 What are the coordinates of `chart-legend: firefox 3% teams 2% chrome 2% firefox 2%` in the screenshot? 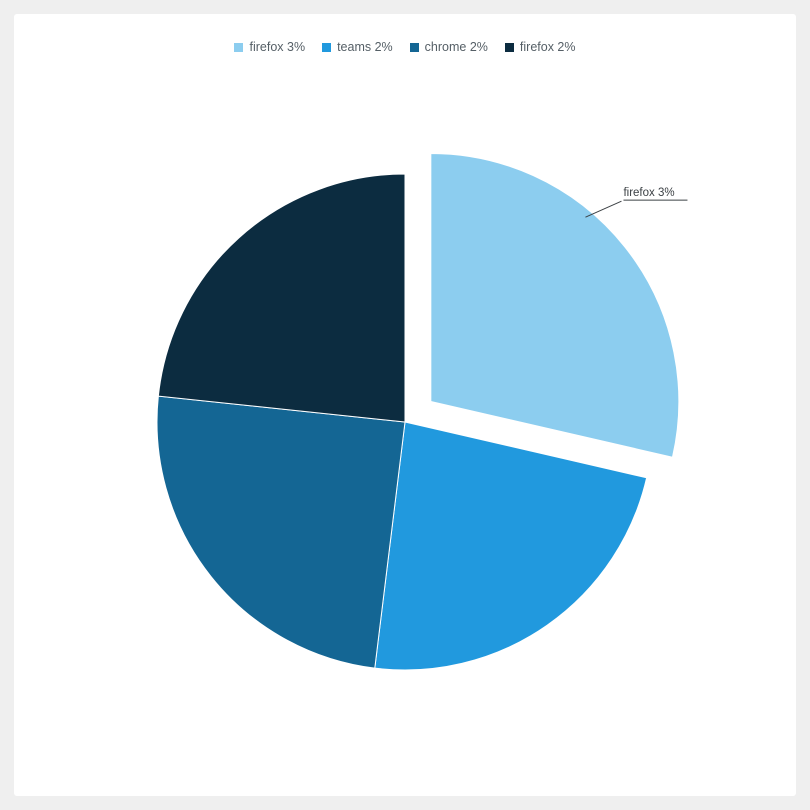 It's located at (405, 47).